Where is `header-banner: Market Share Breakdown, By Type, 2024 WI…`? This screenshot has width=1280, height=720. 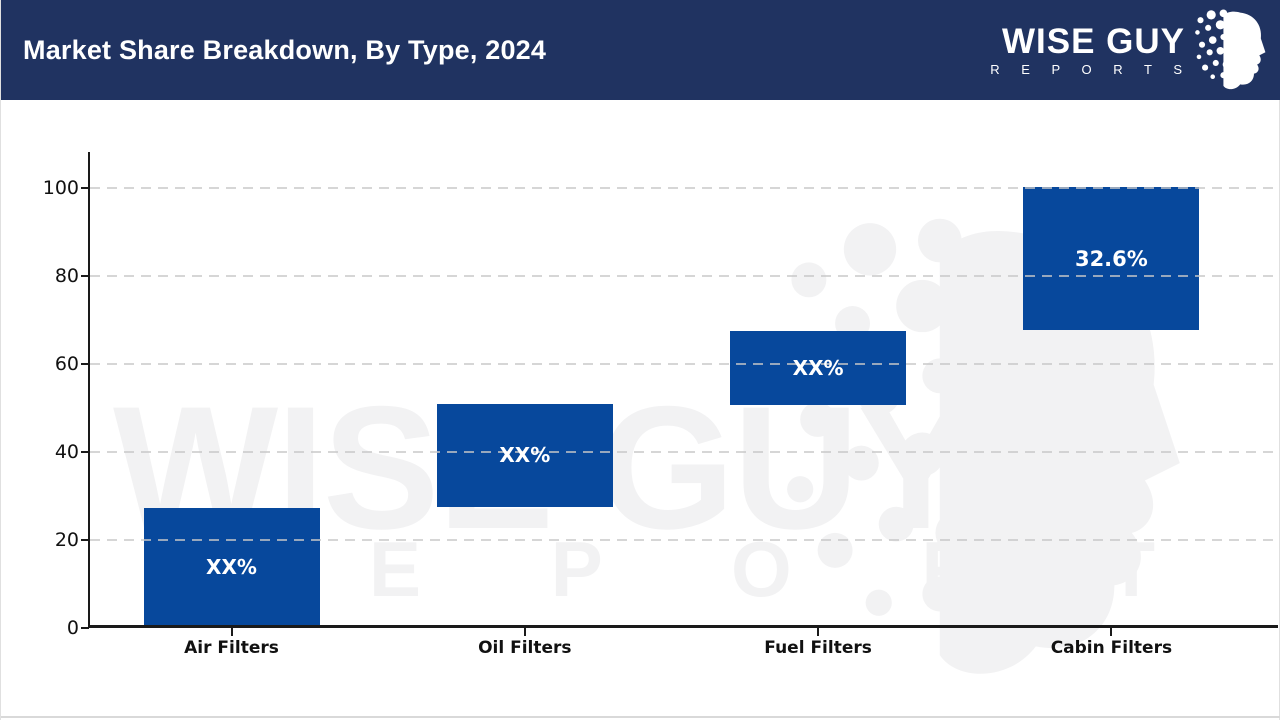 header-banner: Market Share Breakdown, By Type, 2024 WI… is located at coordinates (640, 50).